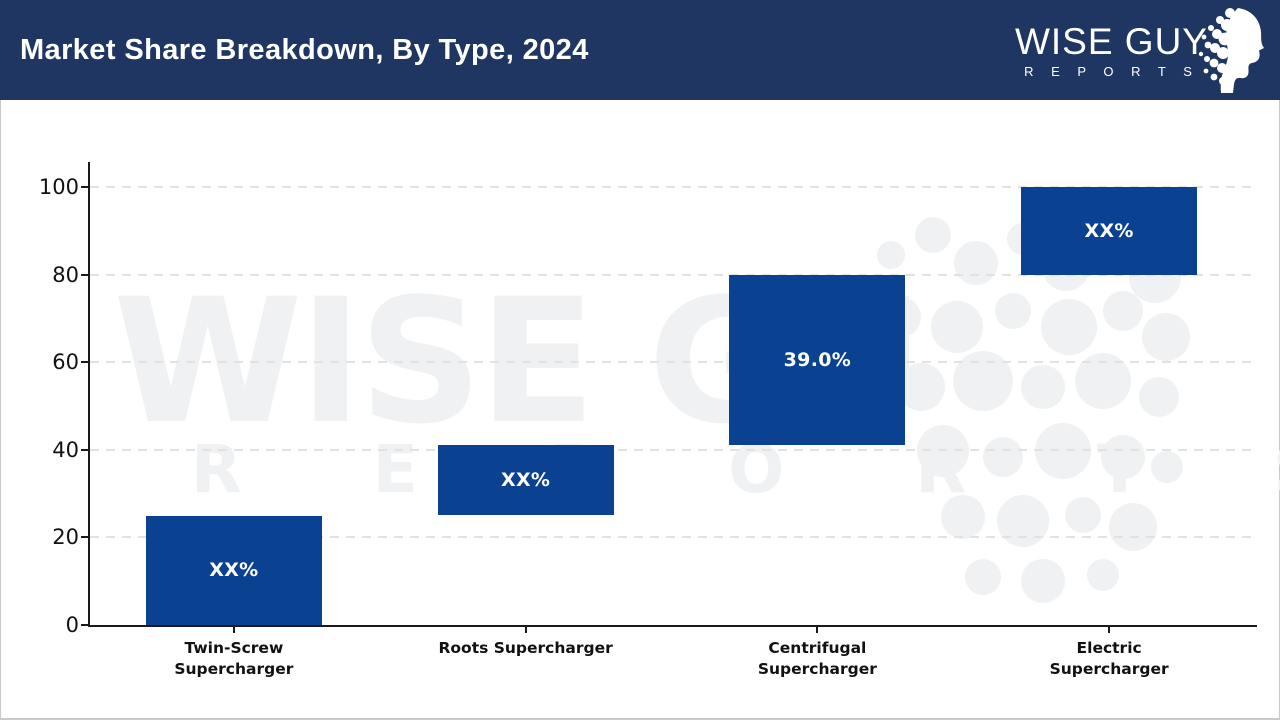 Image resolution: width=1280 pixels, height=720 pixels. Describe the element at coordinates (672, 626) in the screenshot. I see `x-axis-line` at that location.